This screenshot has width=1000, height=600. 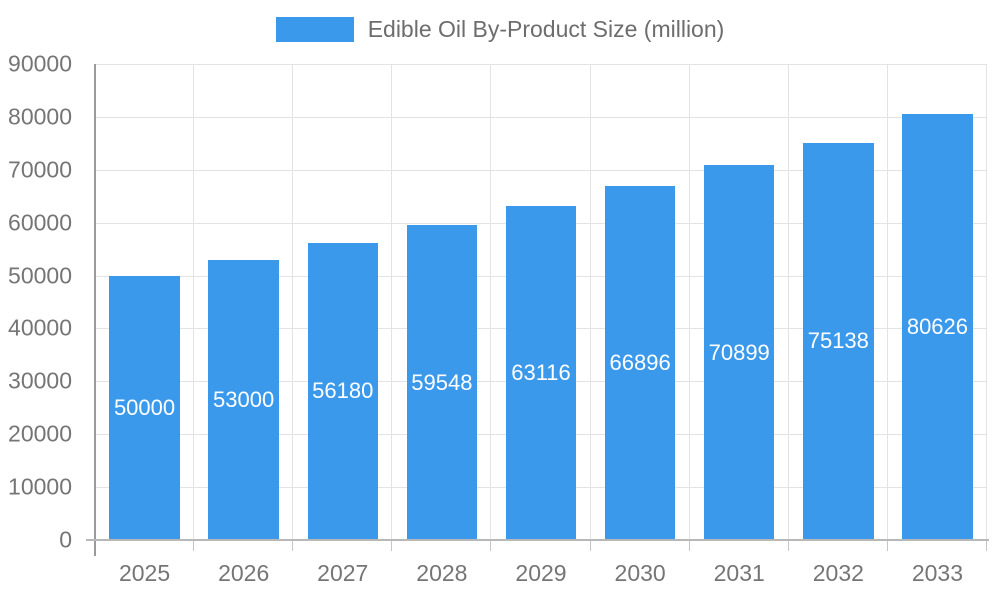 I want to click on x-axis-label: 2031, so click(x=739, y=573).